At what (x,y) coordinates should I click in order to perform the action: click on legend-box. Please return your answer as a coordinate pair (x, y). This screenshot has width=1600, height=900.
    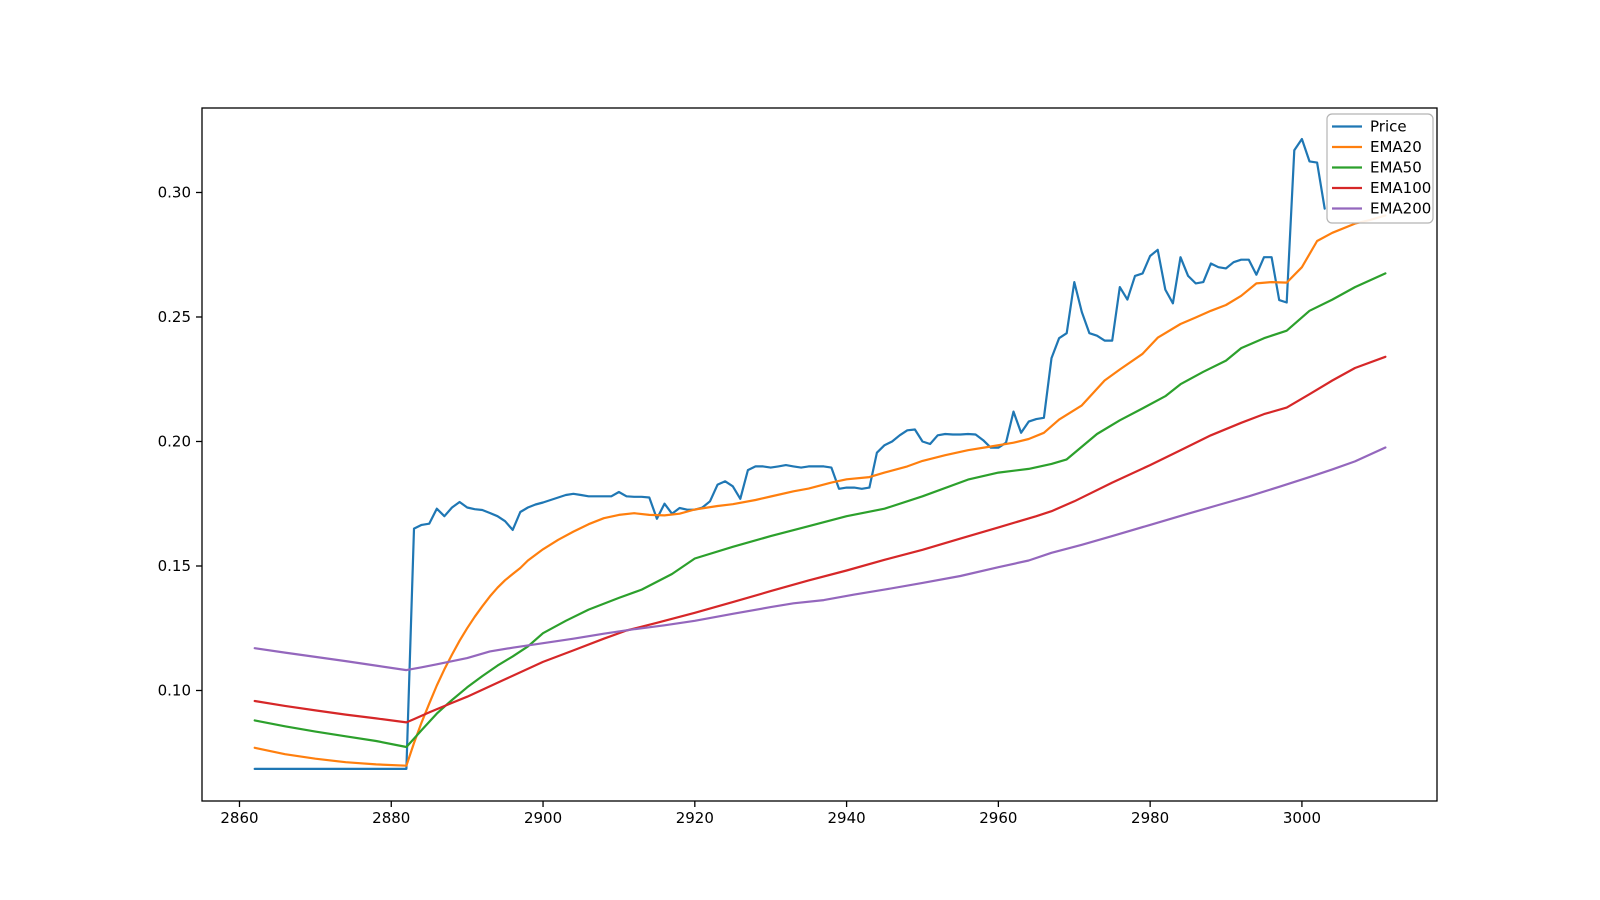
    Looking at the image, I should click on (1380, 168).